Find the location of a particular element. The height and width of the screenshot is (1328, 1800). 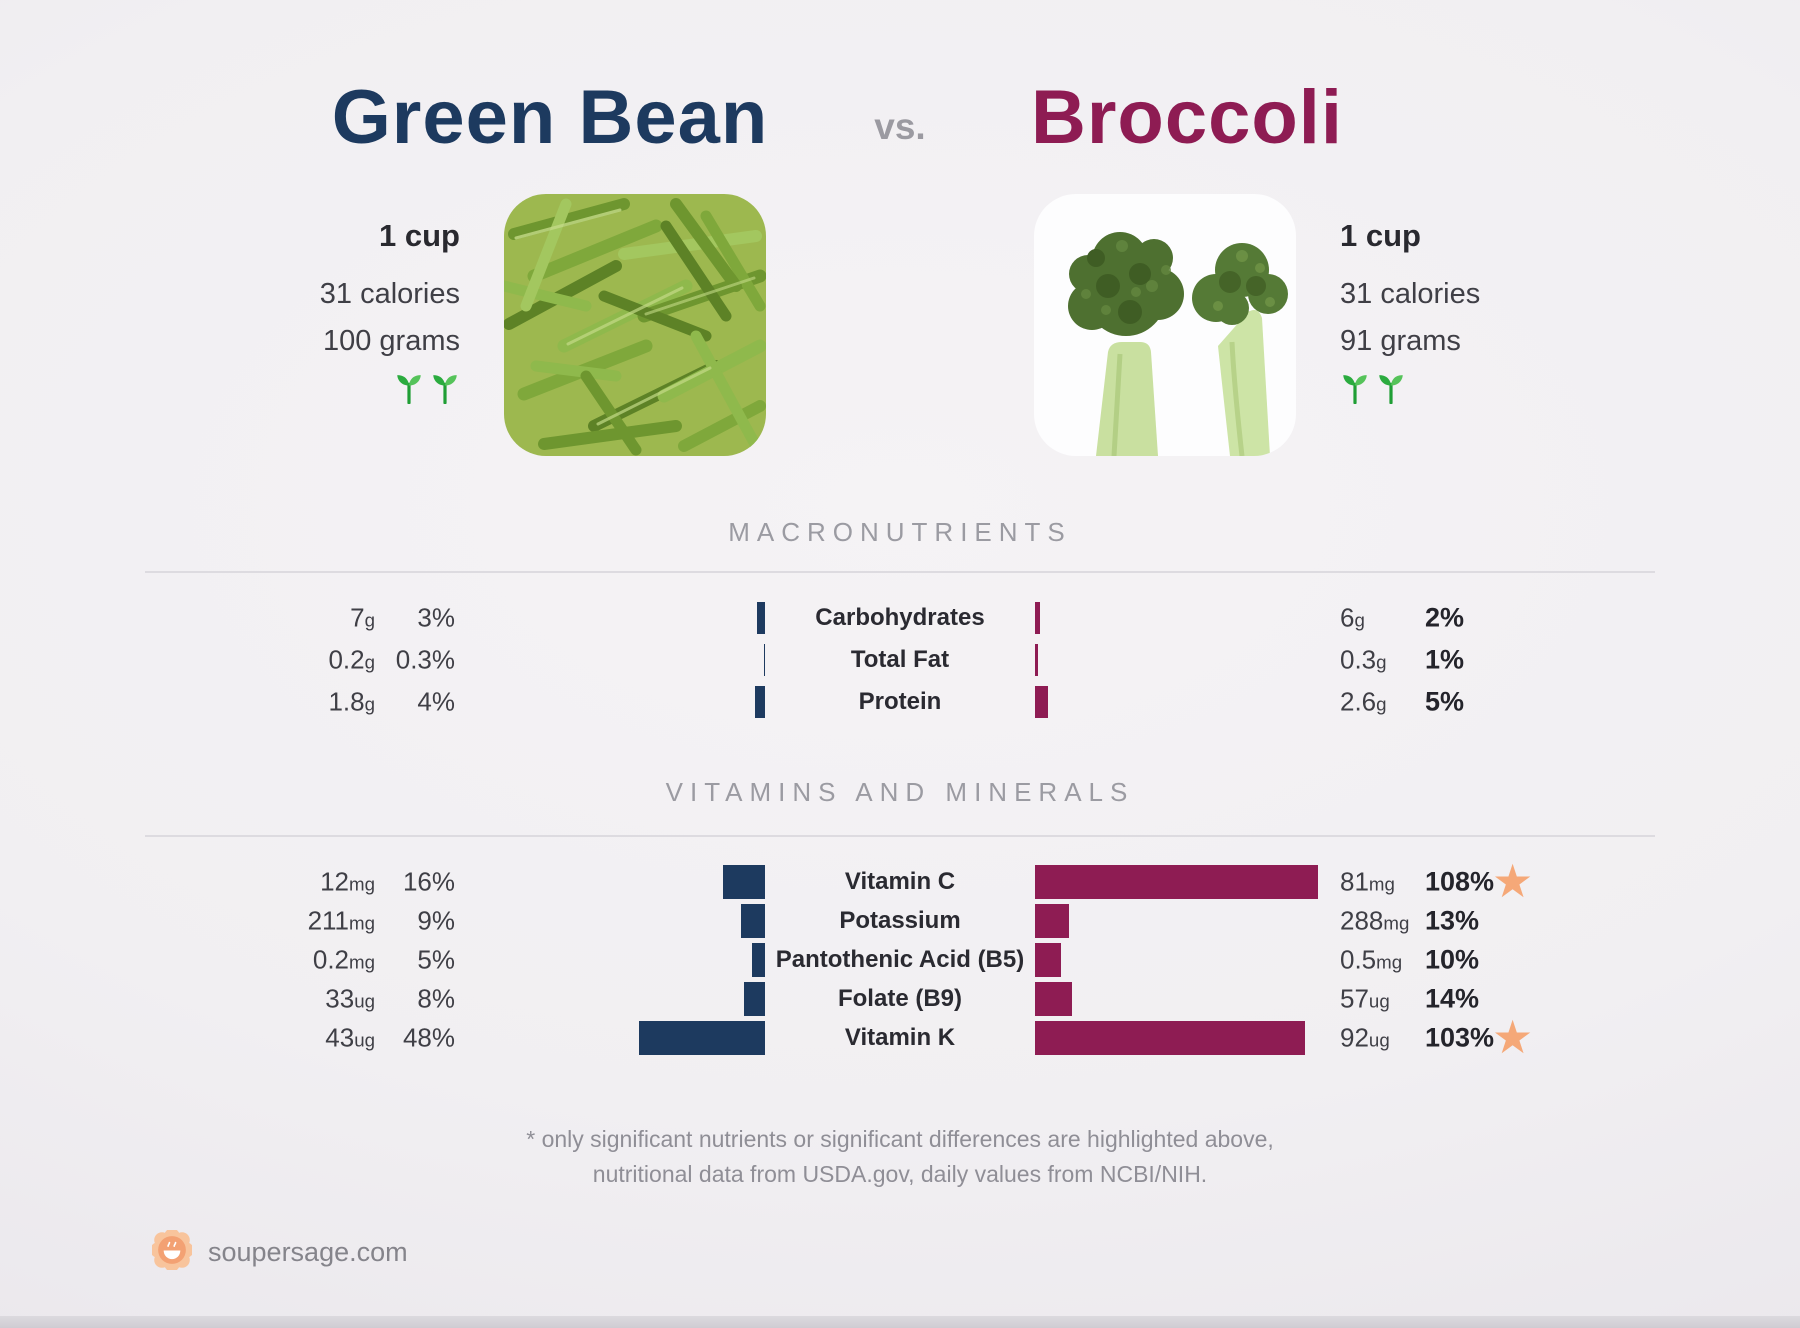

nutrient-row: 12mg 16% Vitamin C 81mg 108% ★ is located at coordinates (900, 881).